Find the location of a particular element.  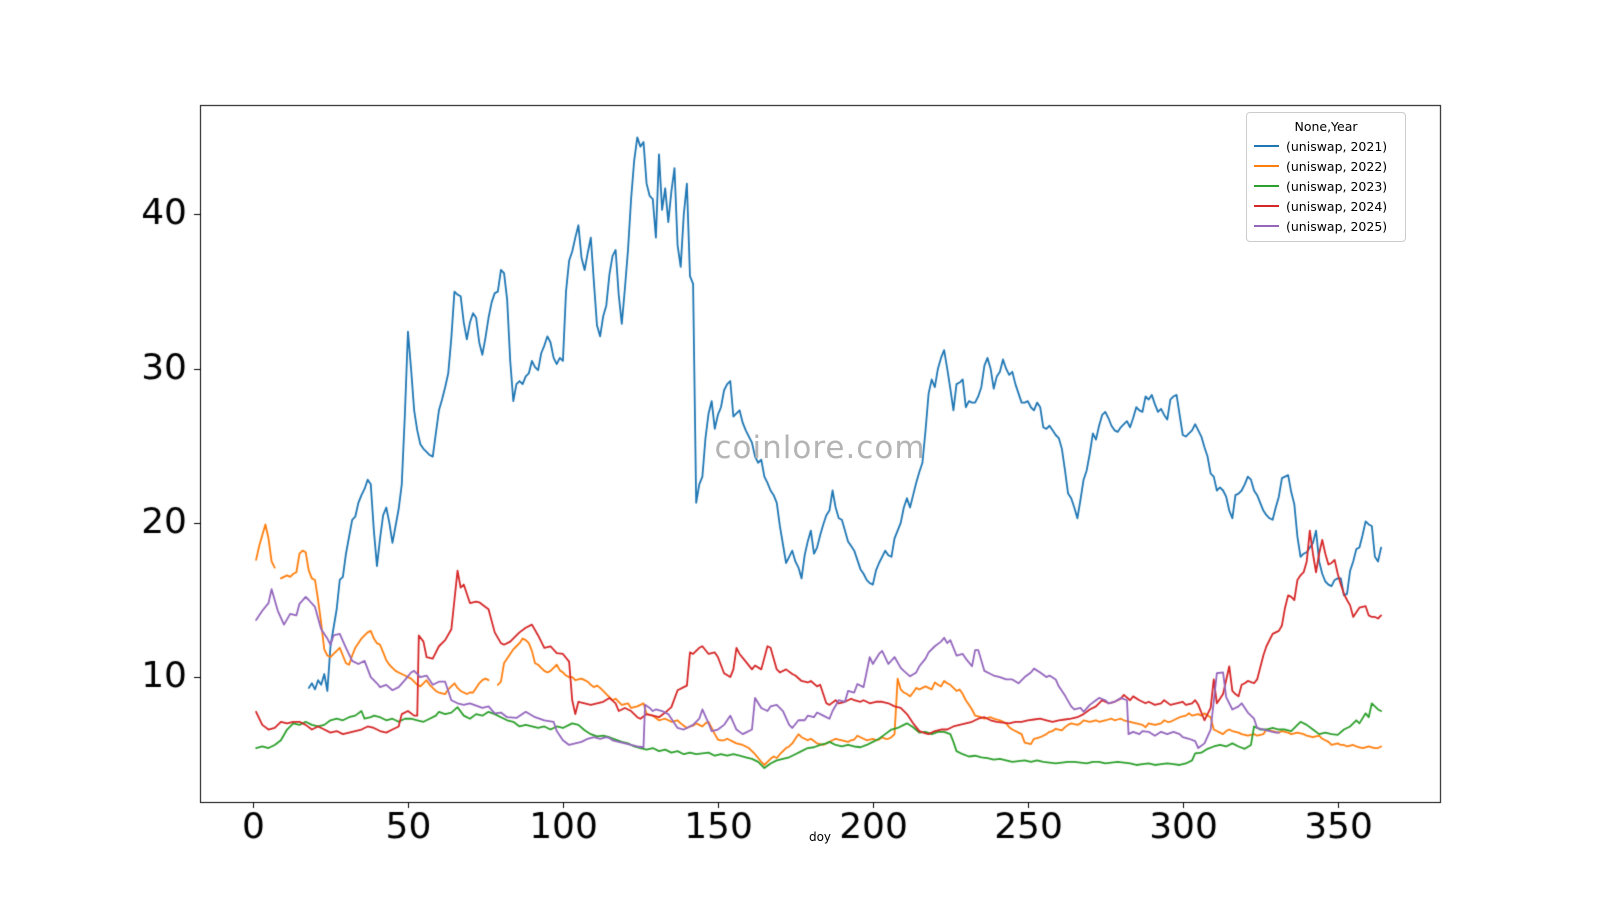

legend-label: (uniswap, 2023) is located at coordinates (1337, 186).